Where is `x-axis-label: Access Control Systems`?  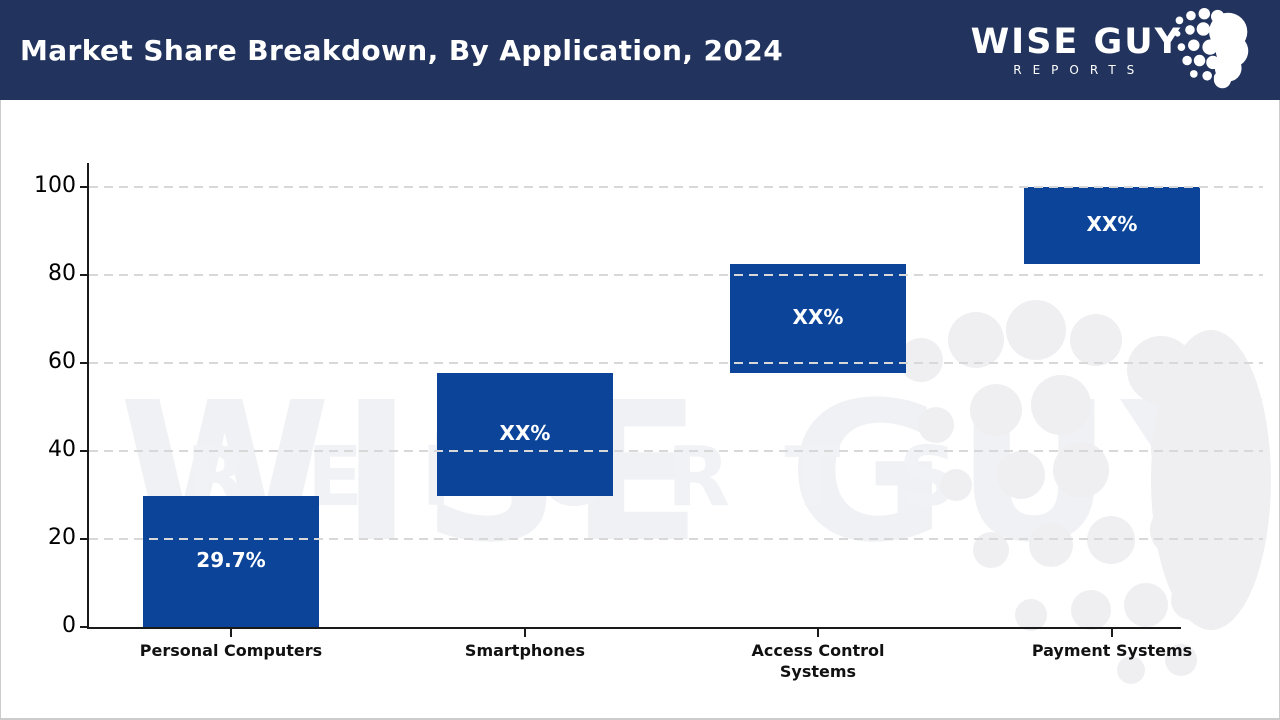
x-axis-label: Access Control Systems is located at coordinates (818, 661).